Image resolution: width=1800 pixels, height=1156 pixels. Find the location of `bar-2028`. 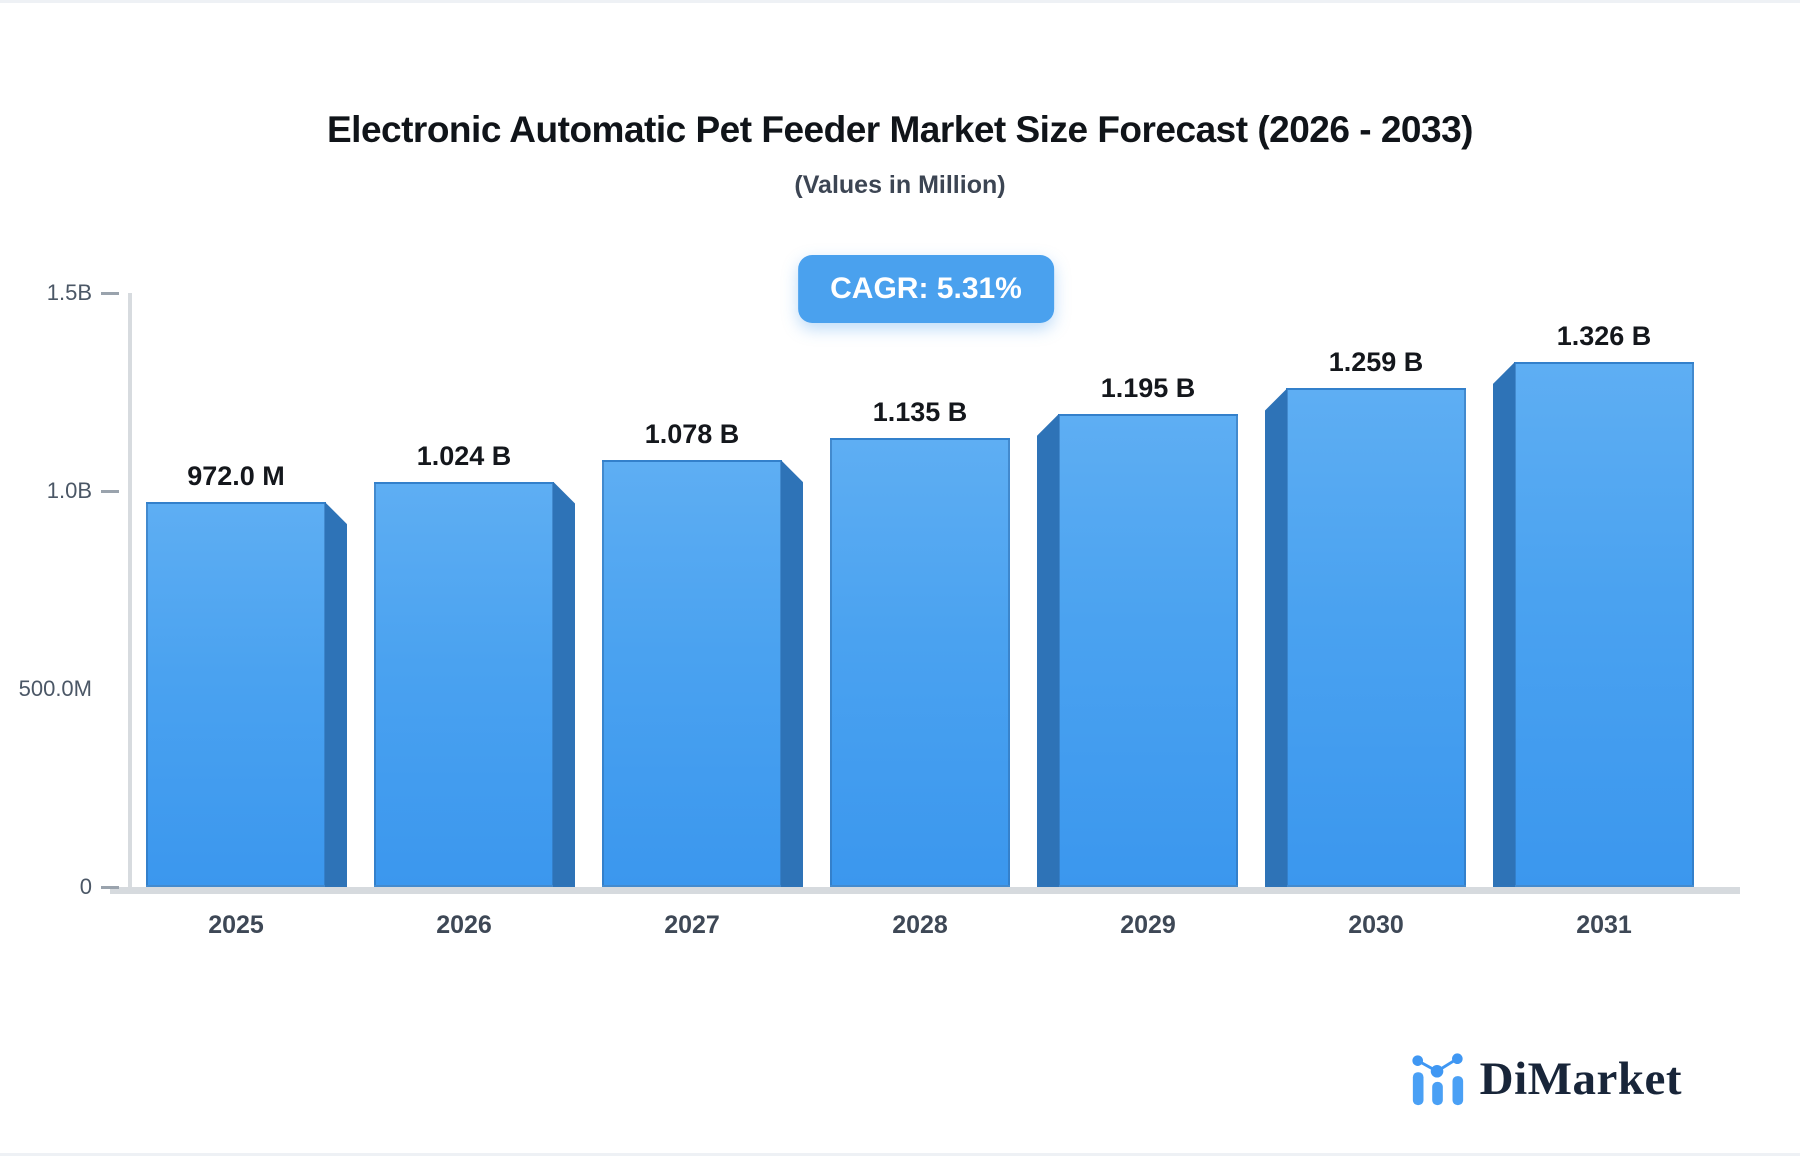

bar-2028 is located at coordinates (920, 662).